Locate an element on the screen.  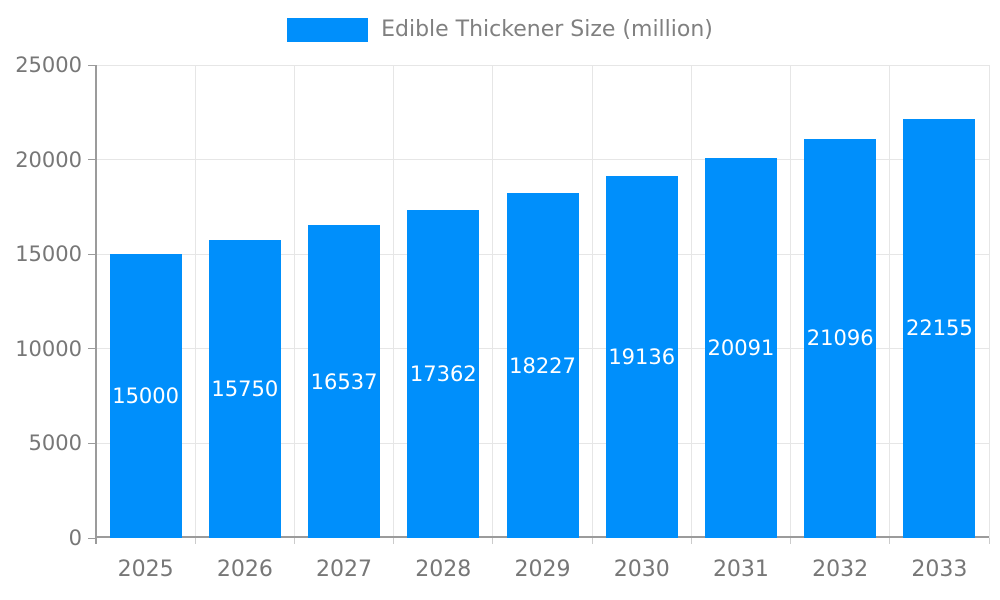
x-axis-tick-label: 2032 is located at coordinates (840, 569).